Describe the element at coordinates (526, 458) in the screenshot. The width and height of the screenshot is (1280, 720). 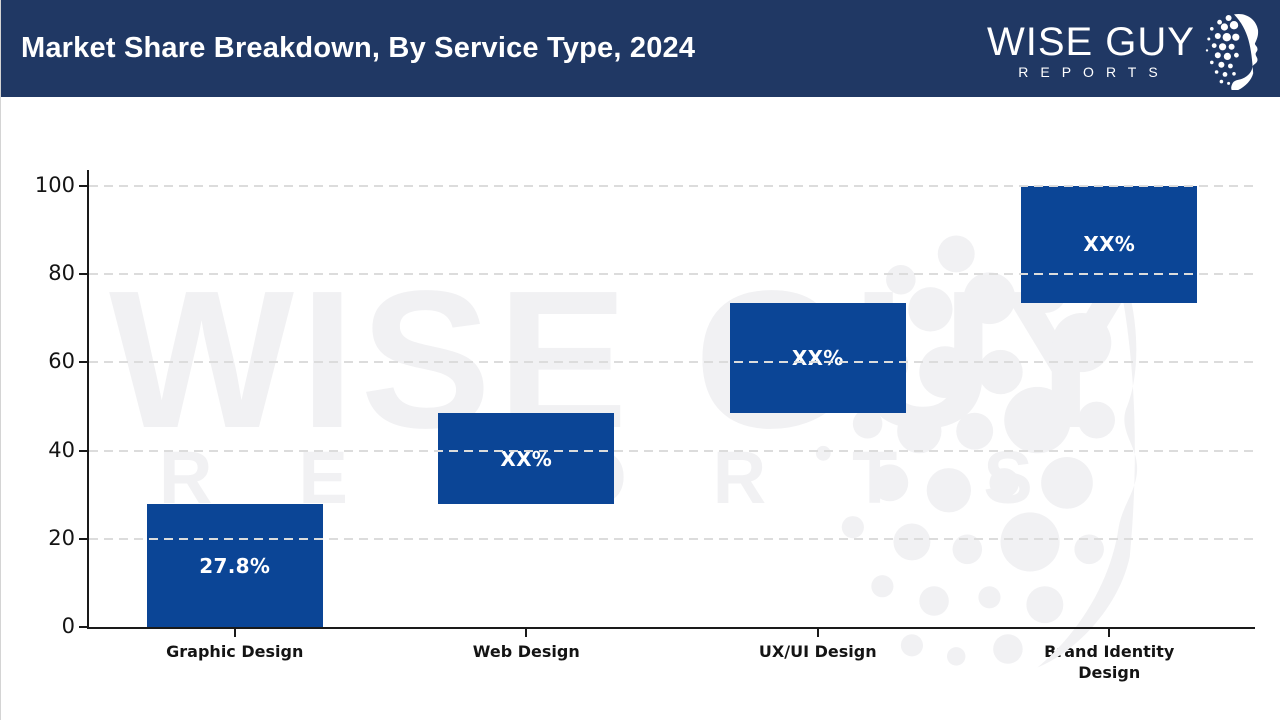
I see `bar-web-design: XX%` at that location.